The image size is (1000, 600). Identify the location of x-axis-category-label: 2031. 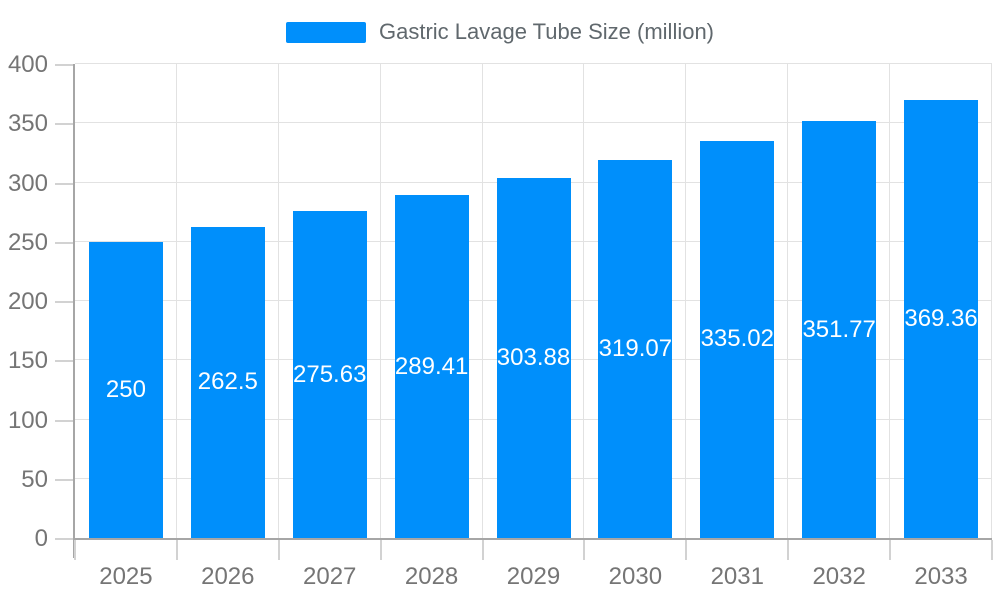
(737, 576).